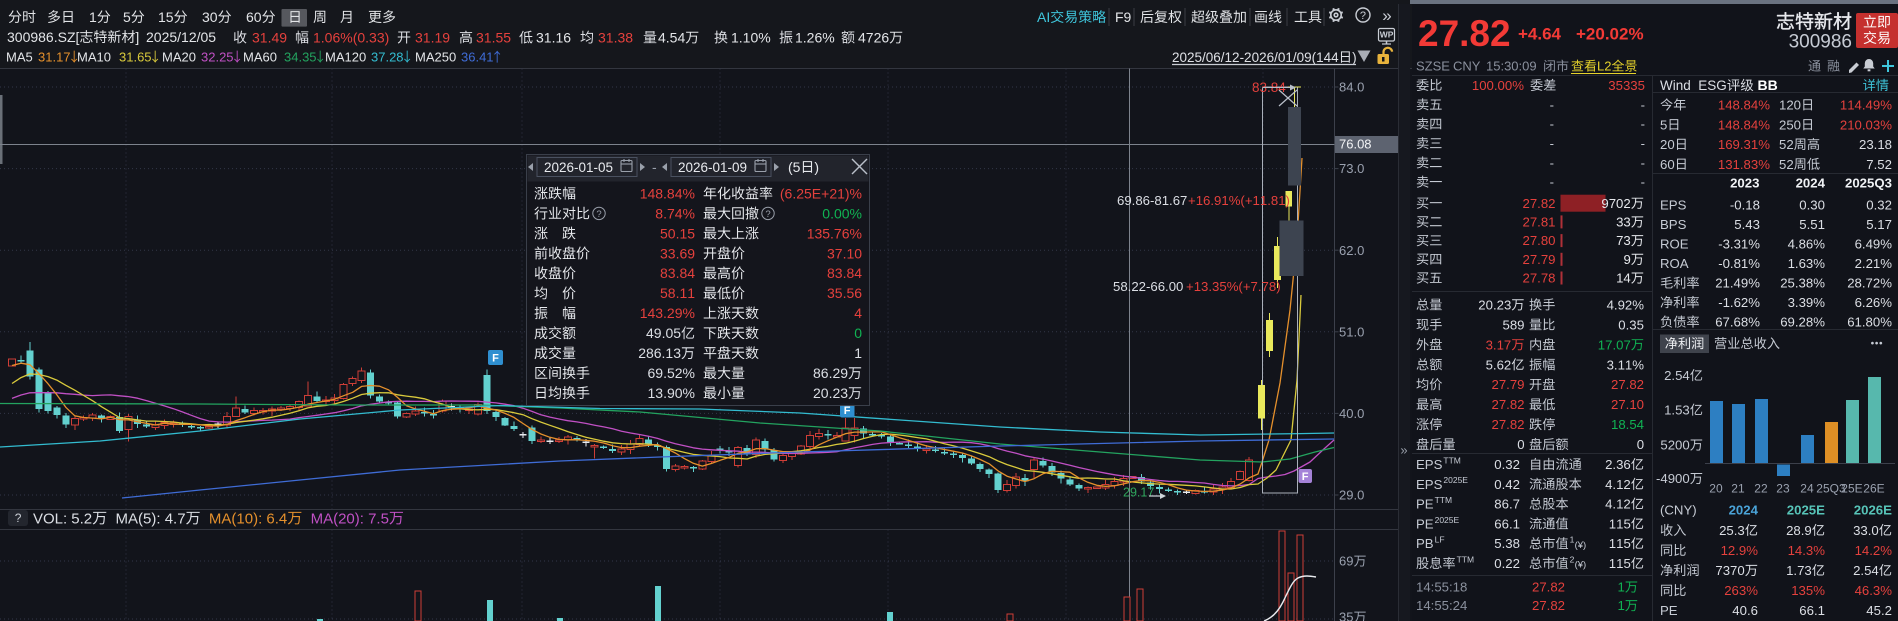 The width and height of the screenshot is (1898, 621). What do you see at coordinates (1802, 283) in the screenshot?
I see `svg-text: 25.38%` at bounding box center [1802, 283].